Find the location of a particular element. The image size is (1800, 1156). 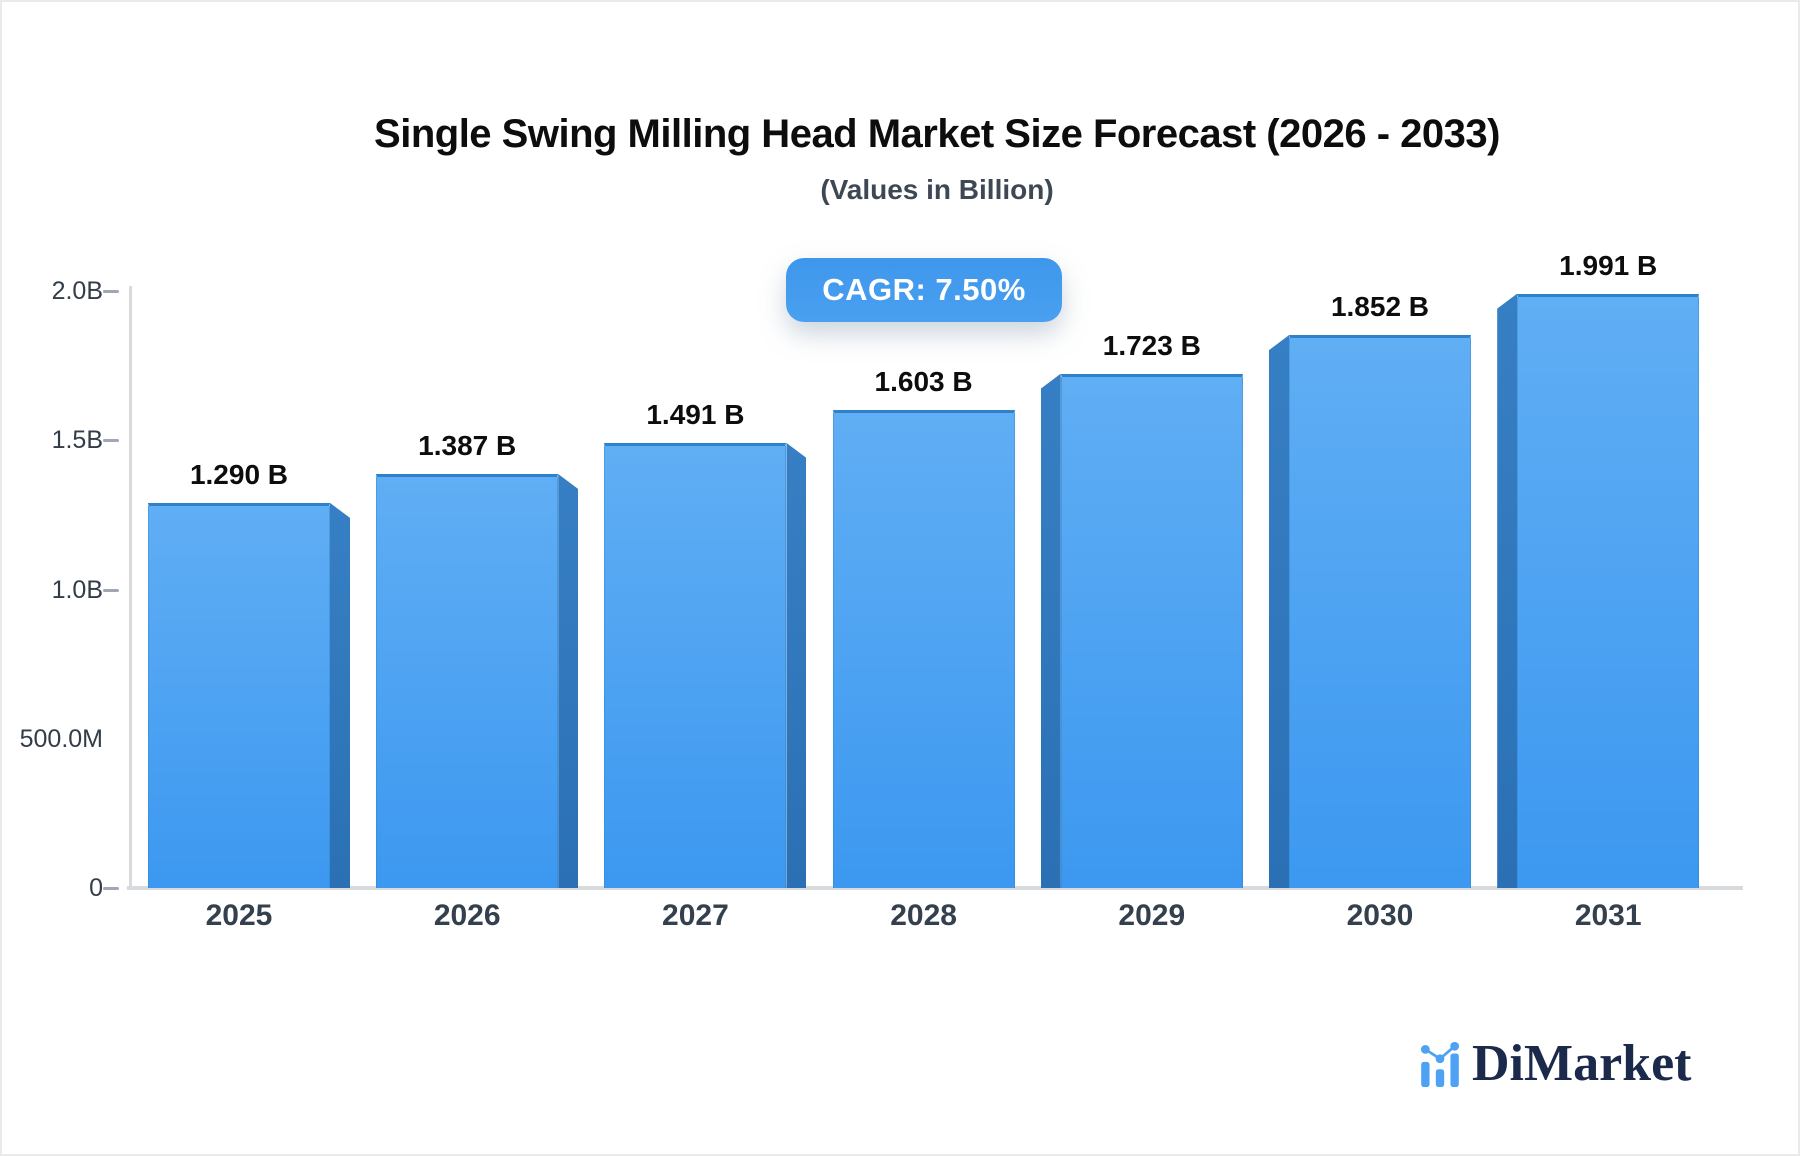

bar-line-chart-icon is located at coordinates (1440, 1064).